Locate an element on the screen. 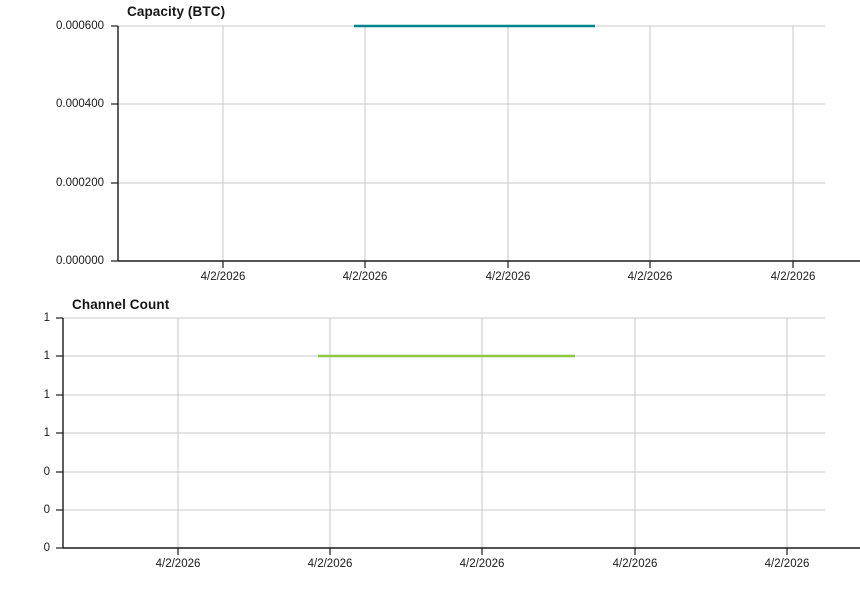  capacity-y-tick-label-0: 0.000600 is located at coordinates (80, 26).